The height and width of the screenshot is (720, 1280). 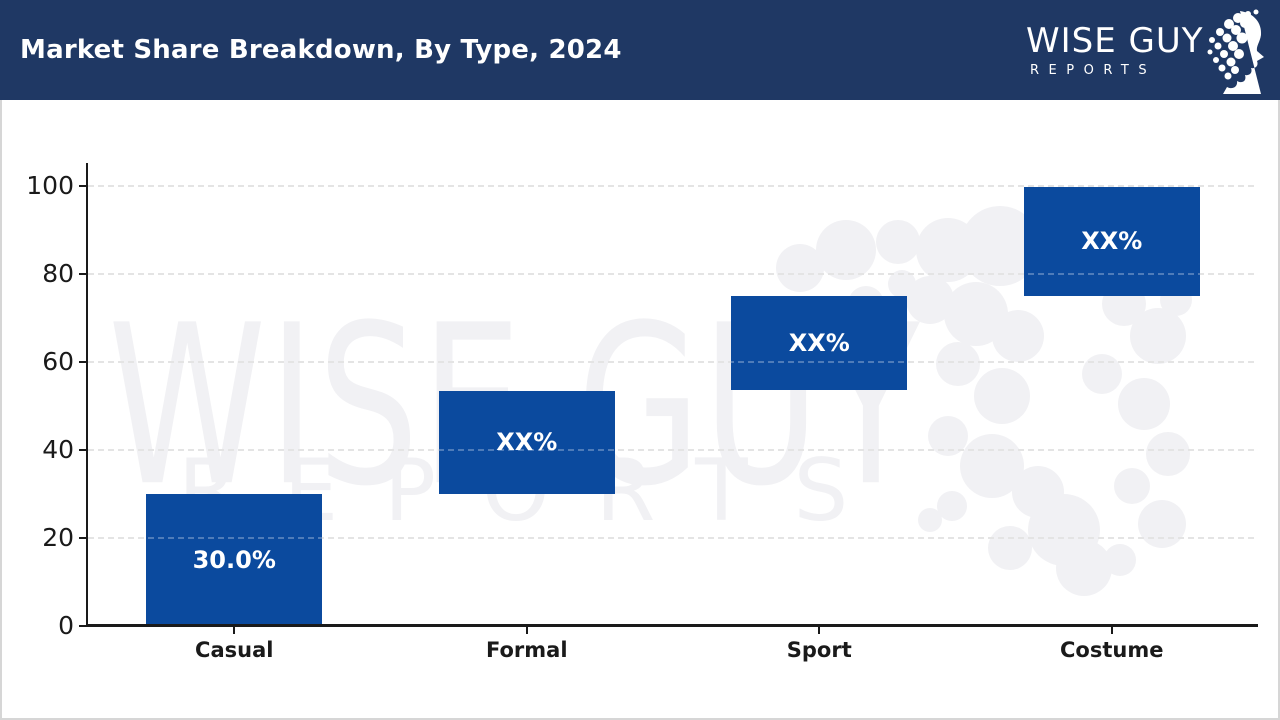 What do you see at coordinates (1112, 650) in the screenshot?
I see `x-tick-label-costume: Costume` at bounding box center [1112, 650].